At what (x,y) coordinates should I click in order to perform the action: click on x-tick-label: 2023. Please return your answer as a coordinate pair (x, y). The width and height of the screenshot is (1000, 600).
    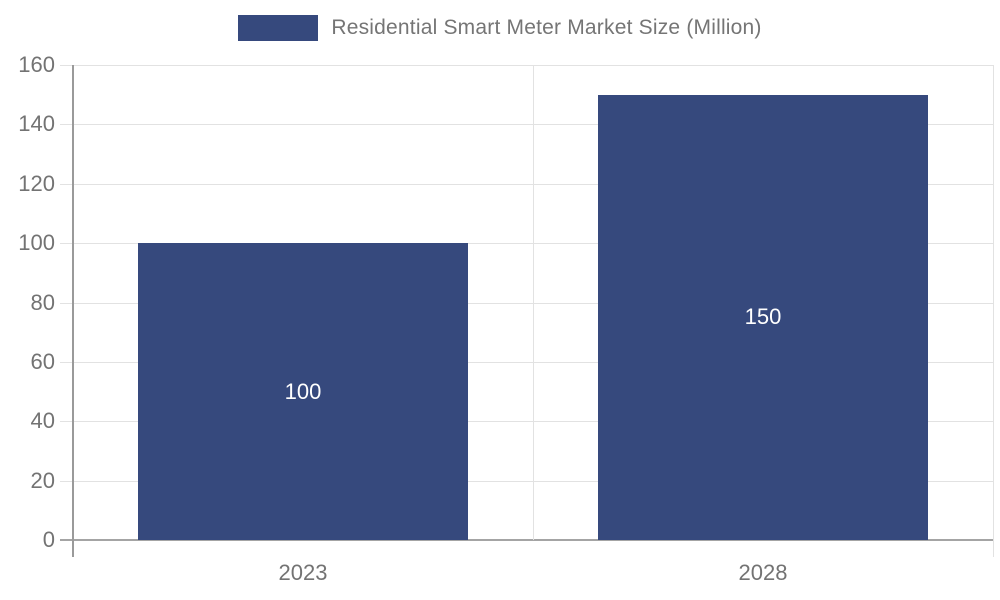
    Looking at the image, I should click on (303, 572).